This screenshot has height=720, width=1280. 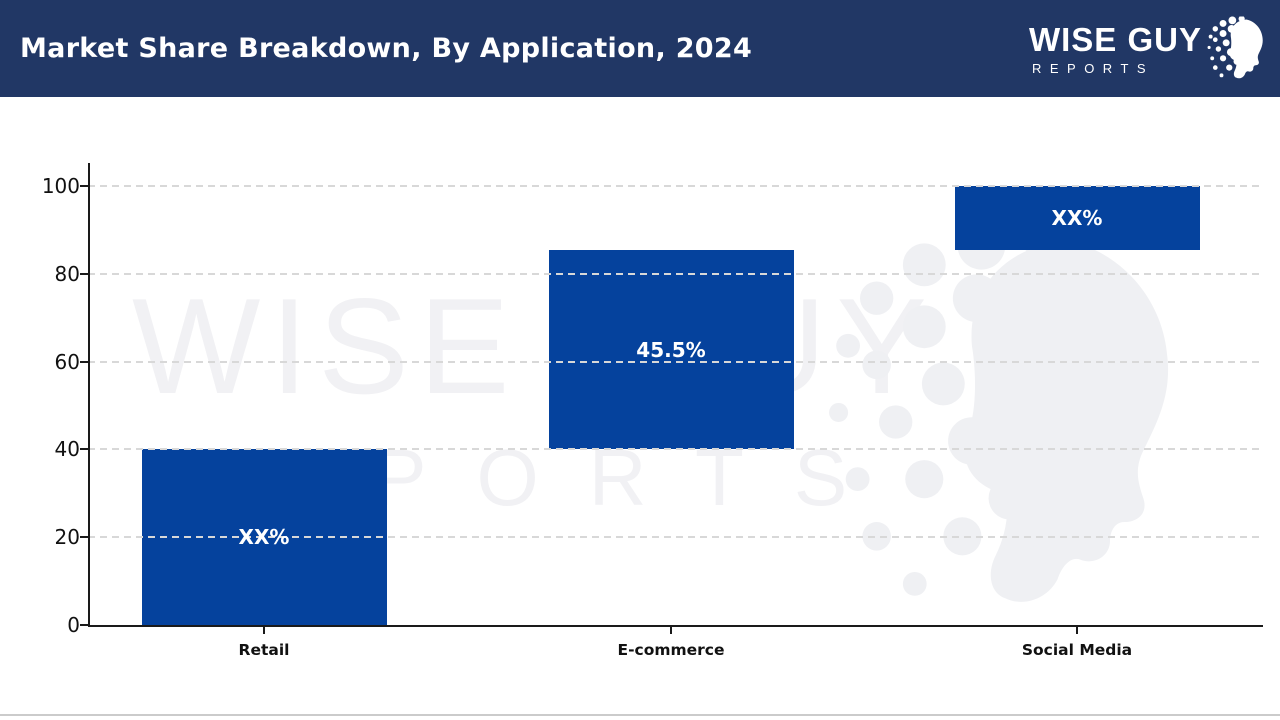 I want to click on bar-social-media, so click(x=1077, y=218).